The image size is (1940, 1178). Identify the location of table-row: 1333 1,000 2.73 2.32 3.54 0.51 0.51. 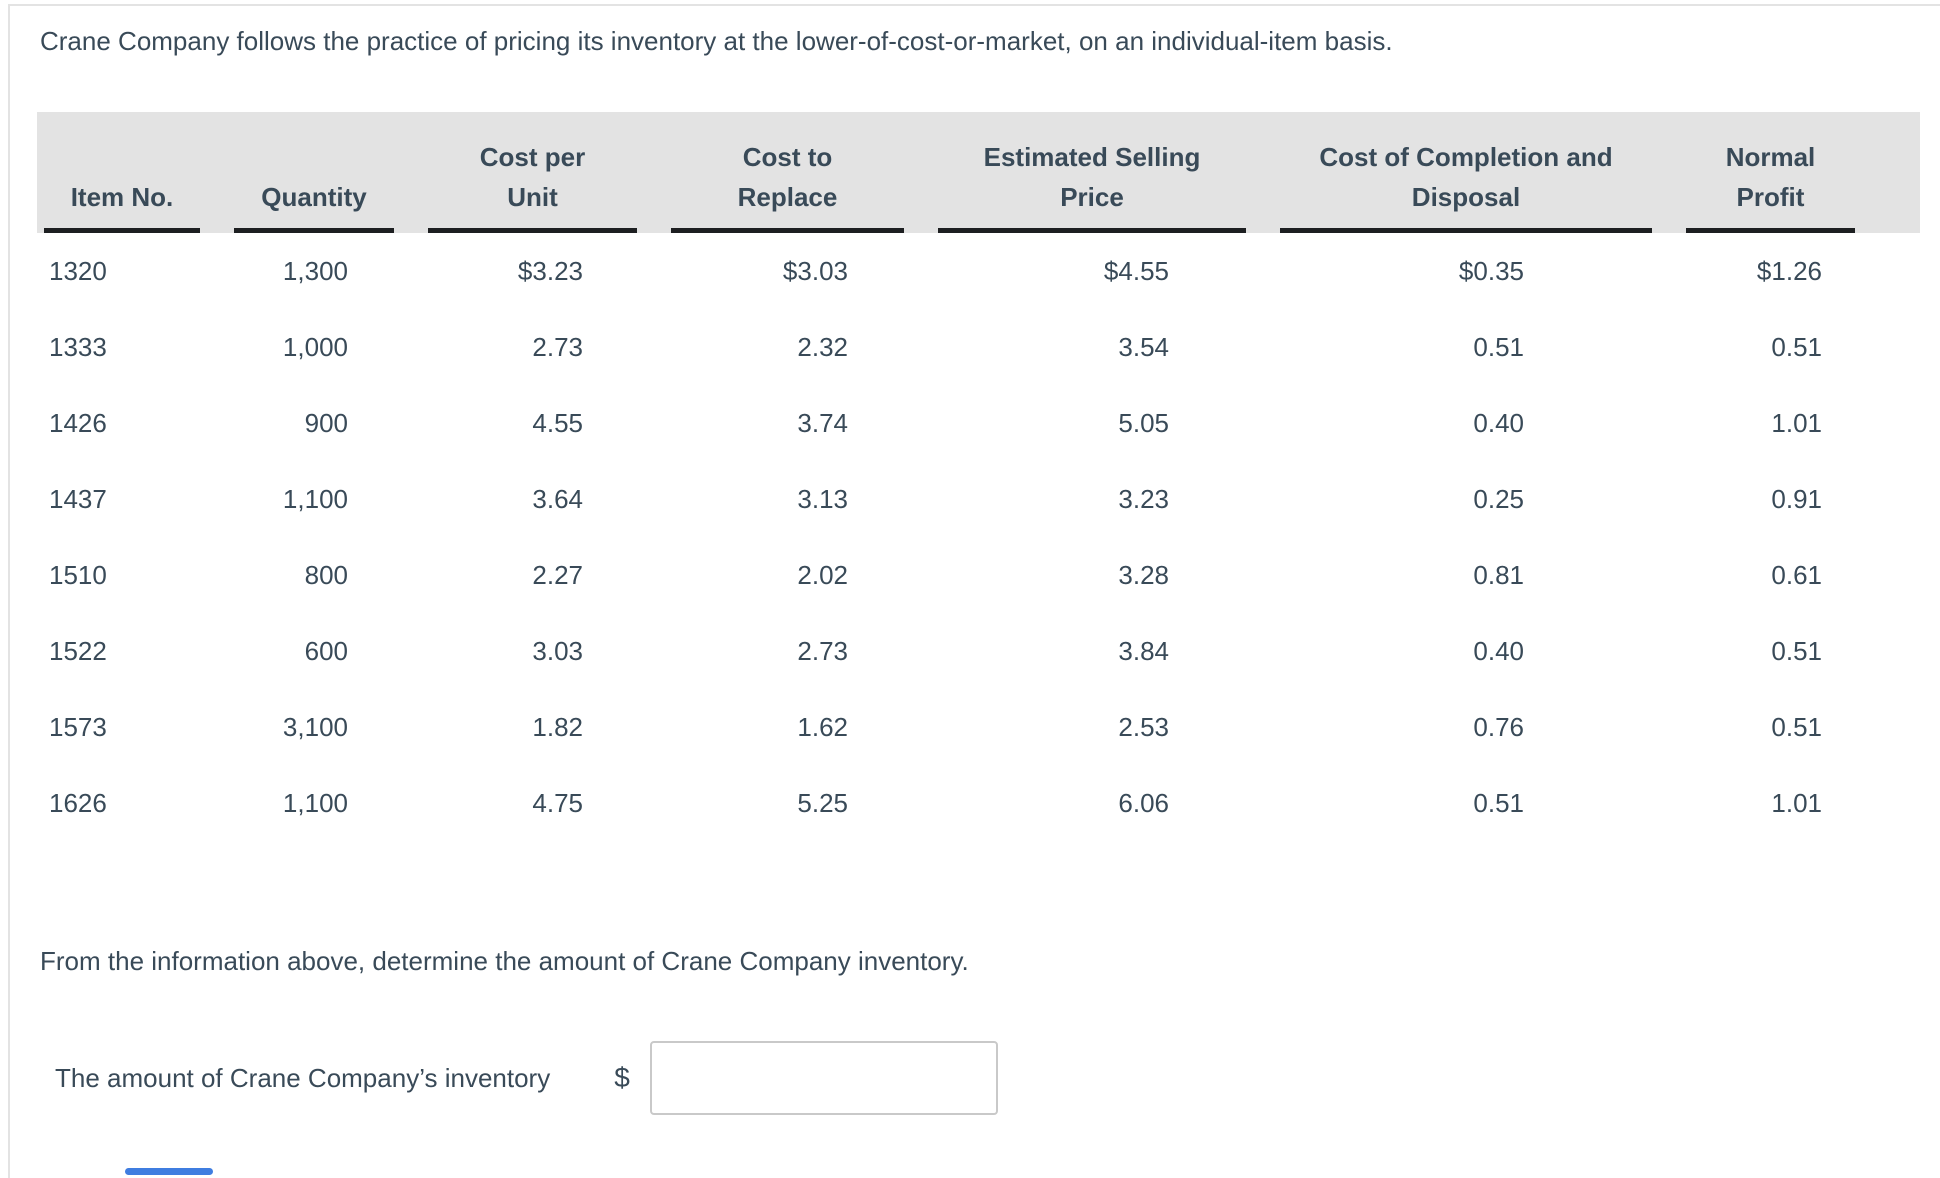
(978, 347).